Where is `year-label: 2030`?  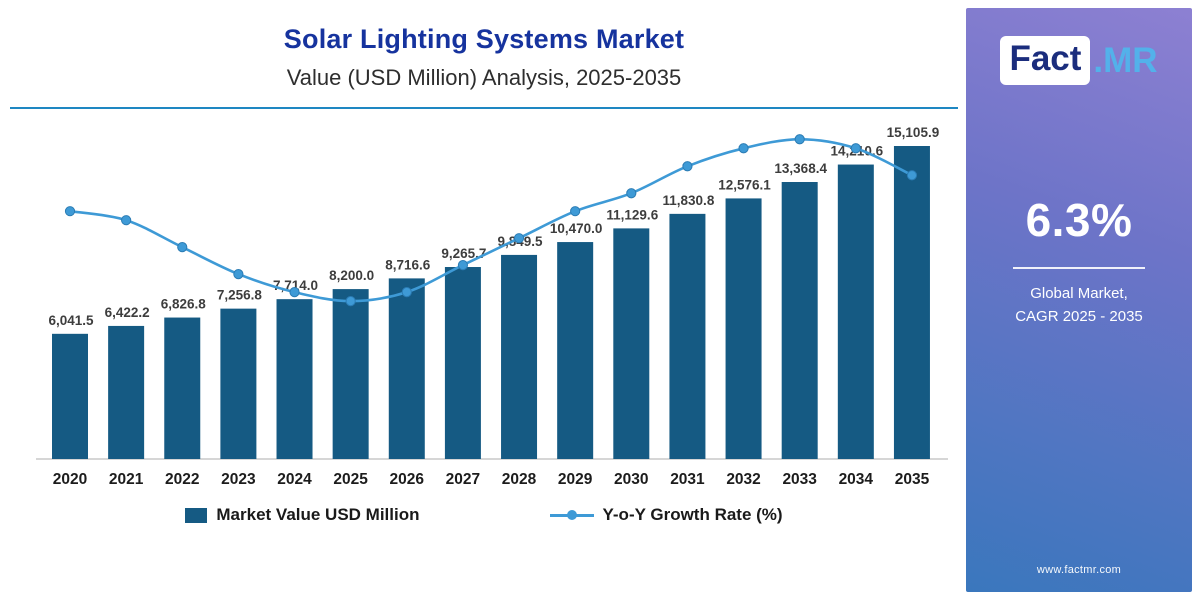 year-label: 2030 is located at coordinates (631, 479).